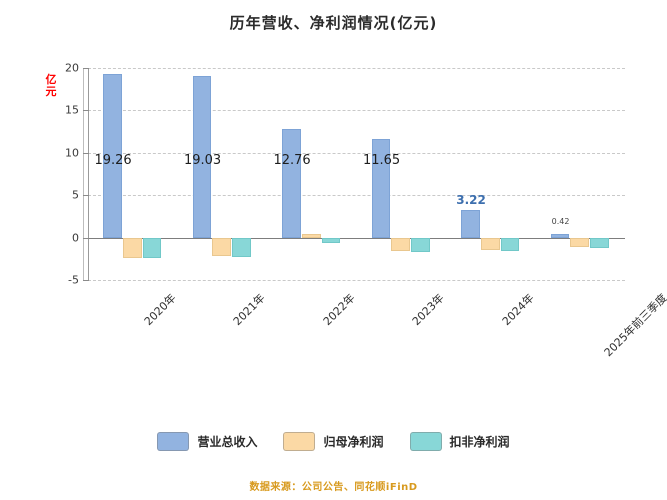 Image resolution: width=667 pixels, height=500 pixels. Describe the element at coordinates (560, 222) in the screenshot. I see `bar-value-label: 0.42` at that location.